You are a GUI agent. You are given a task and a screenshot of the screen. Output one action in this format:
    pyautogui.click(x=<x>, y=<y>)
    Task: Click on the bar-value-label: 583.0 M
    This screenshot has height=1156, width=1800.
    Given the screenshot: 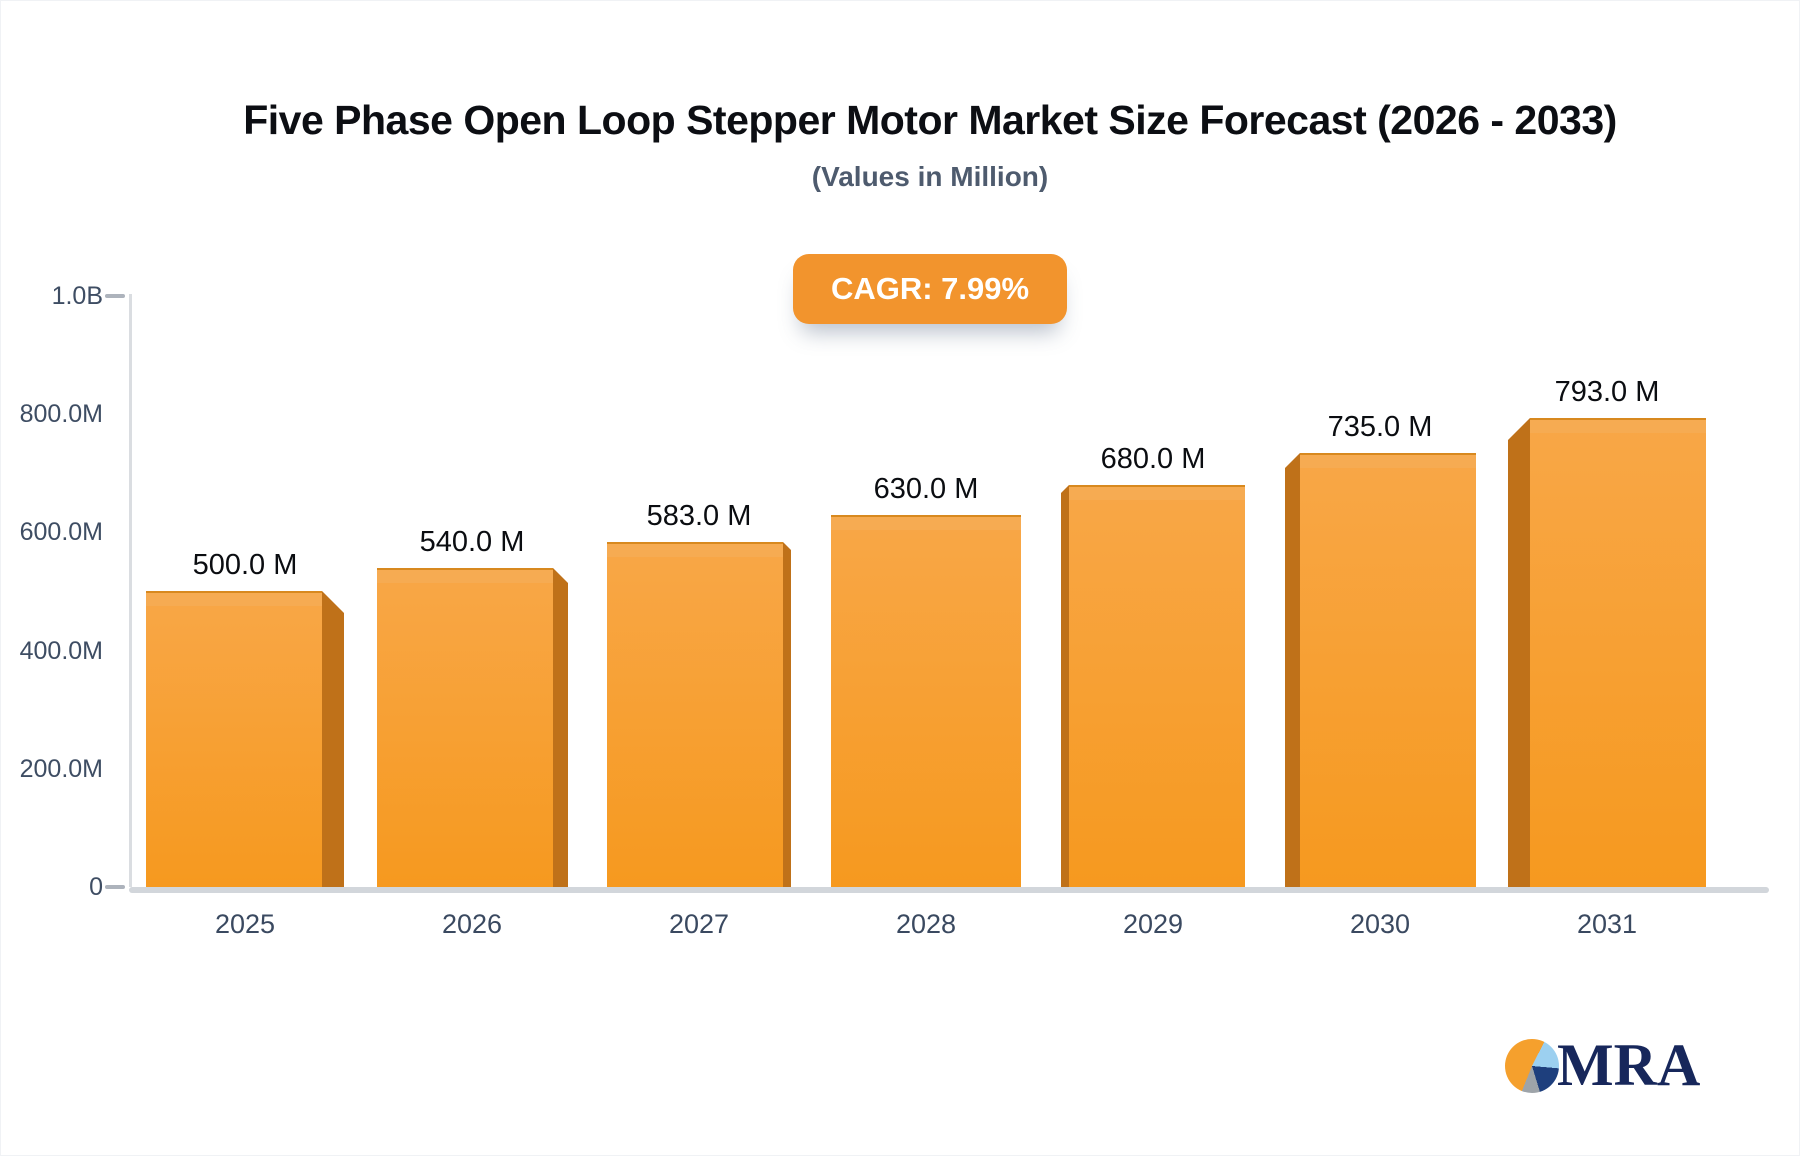 What is the action you would take?
    pyautogui.click(x=699, y=516)
    